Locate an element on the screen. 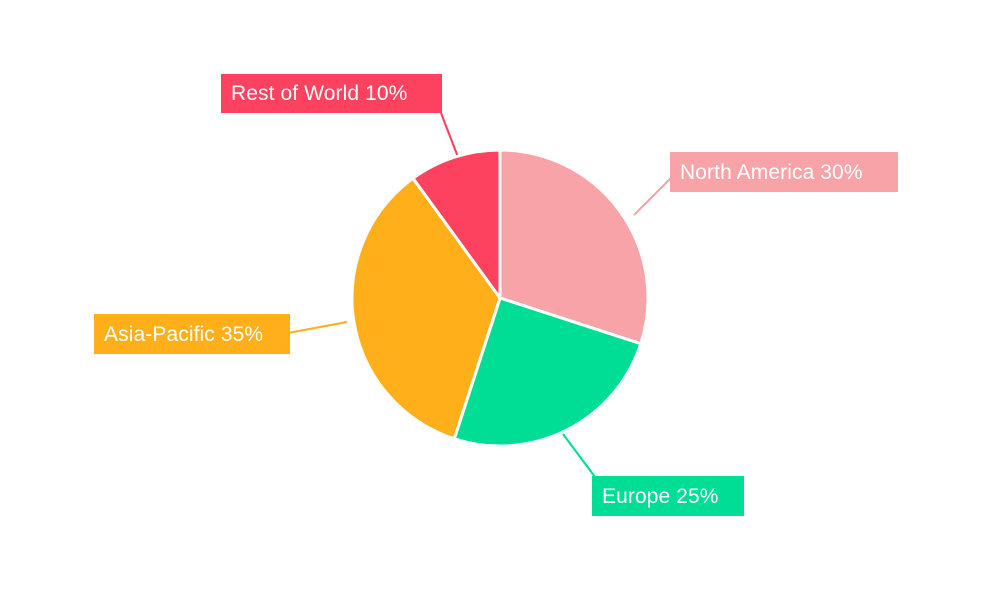 The width and height of the screenshot is (1000, 600). leader-line-rest-of-world is located at coordinates (449, 135).